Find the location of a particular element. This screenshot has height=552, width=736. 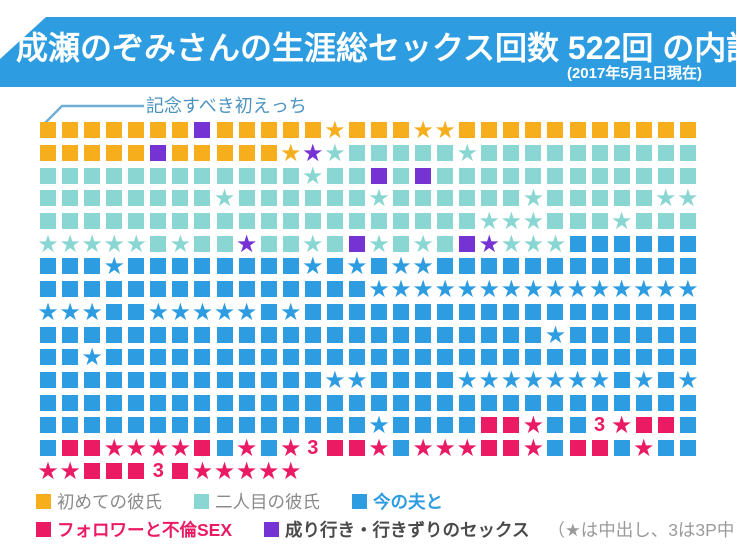

legend-item-O: 初めての彼氏 is located at coordinates (99, 501).